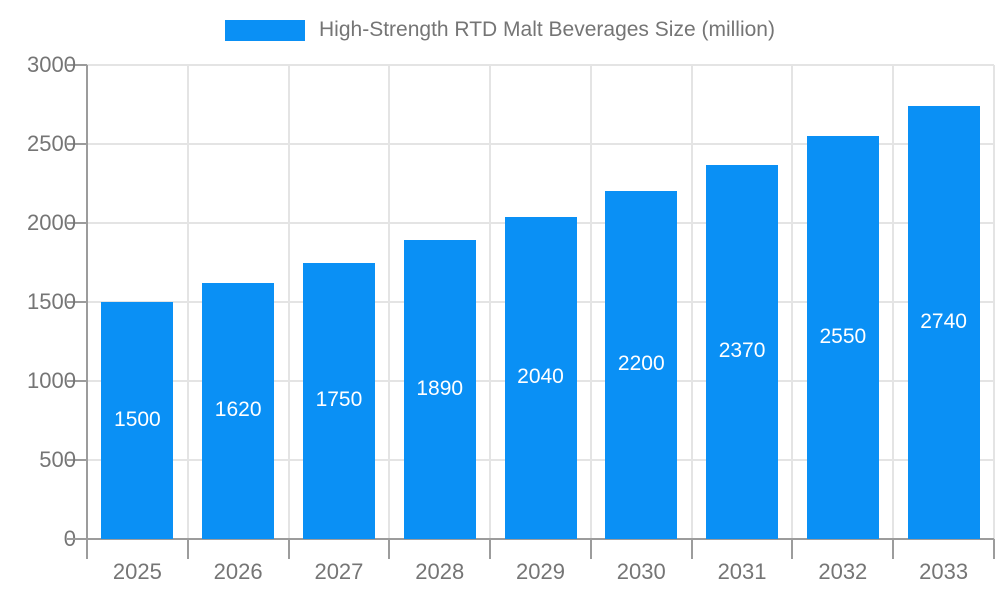 This screenshot has height=600, width=1000. I want to click on x-axis-tick-label: 2027, so click(339, 571).